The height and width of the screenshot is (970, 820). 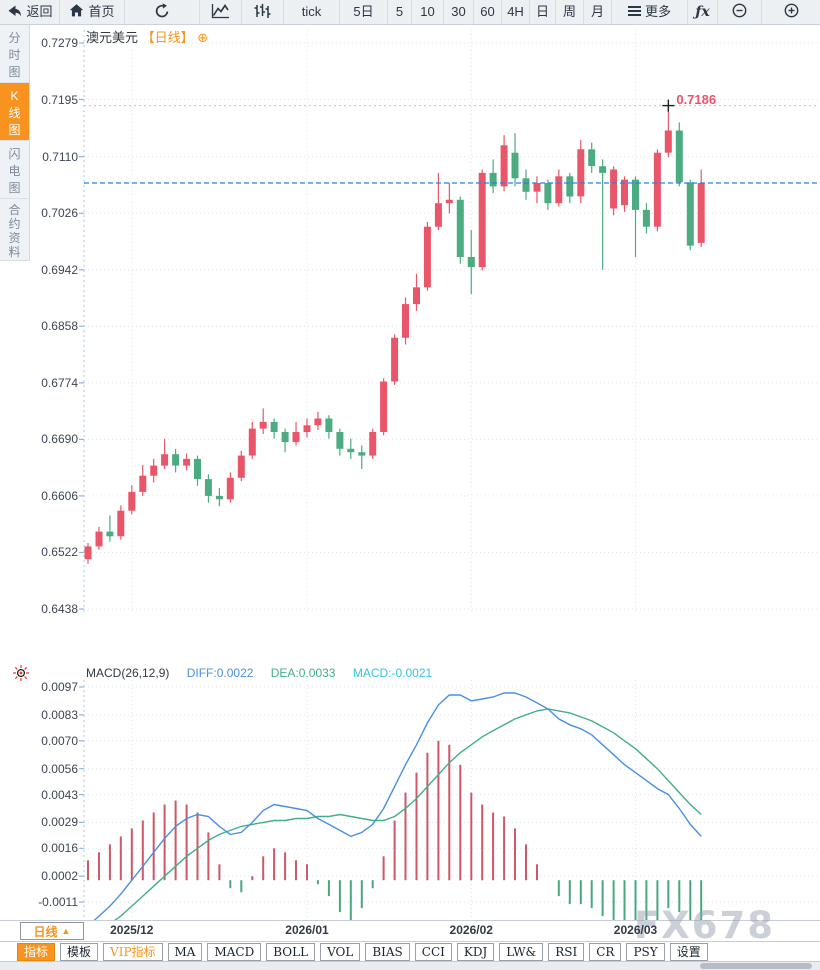 I want to click on toolbar-button-label: ƒx, so click(x=702, y=12).